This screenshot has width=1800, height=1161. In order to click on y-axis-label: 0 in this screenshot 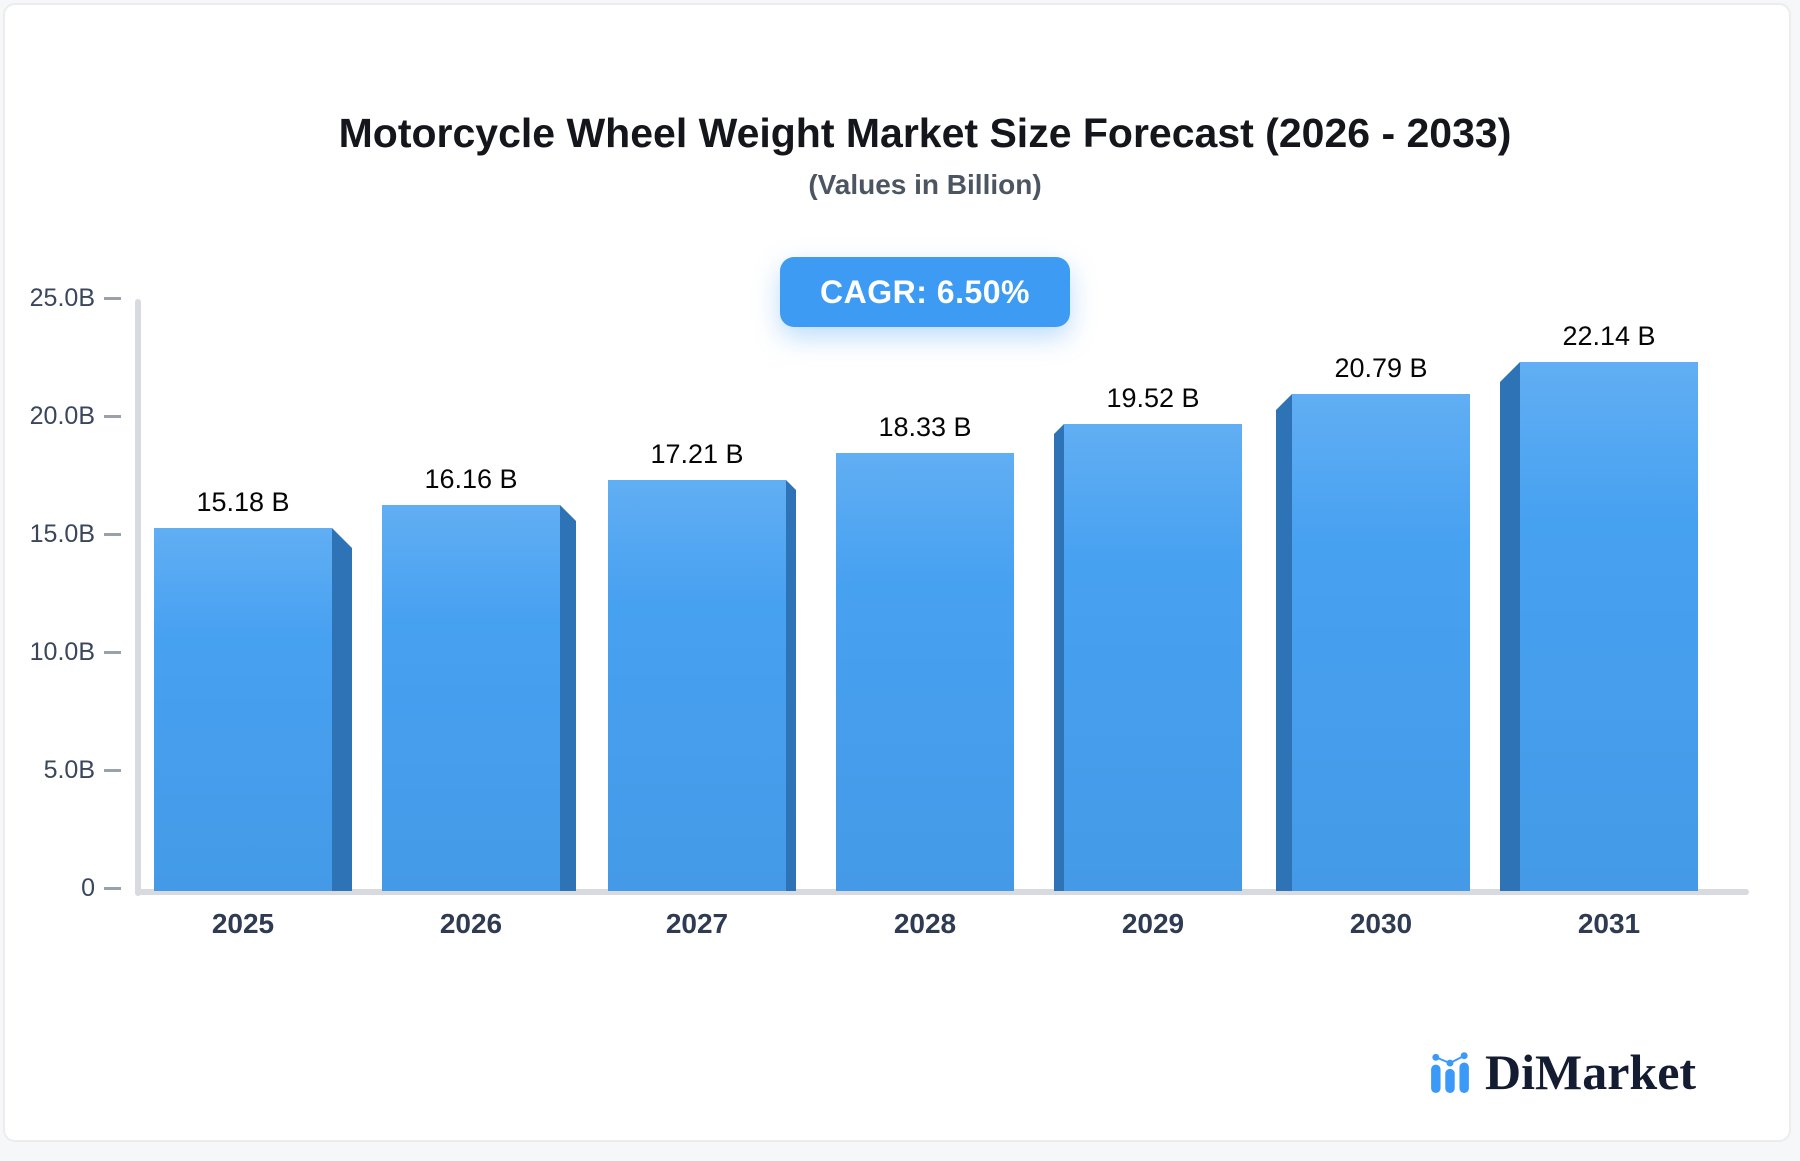, I will do `click(88, 888)`.